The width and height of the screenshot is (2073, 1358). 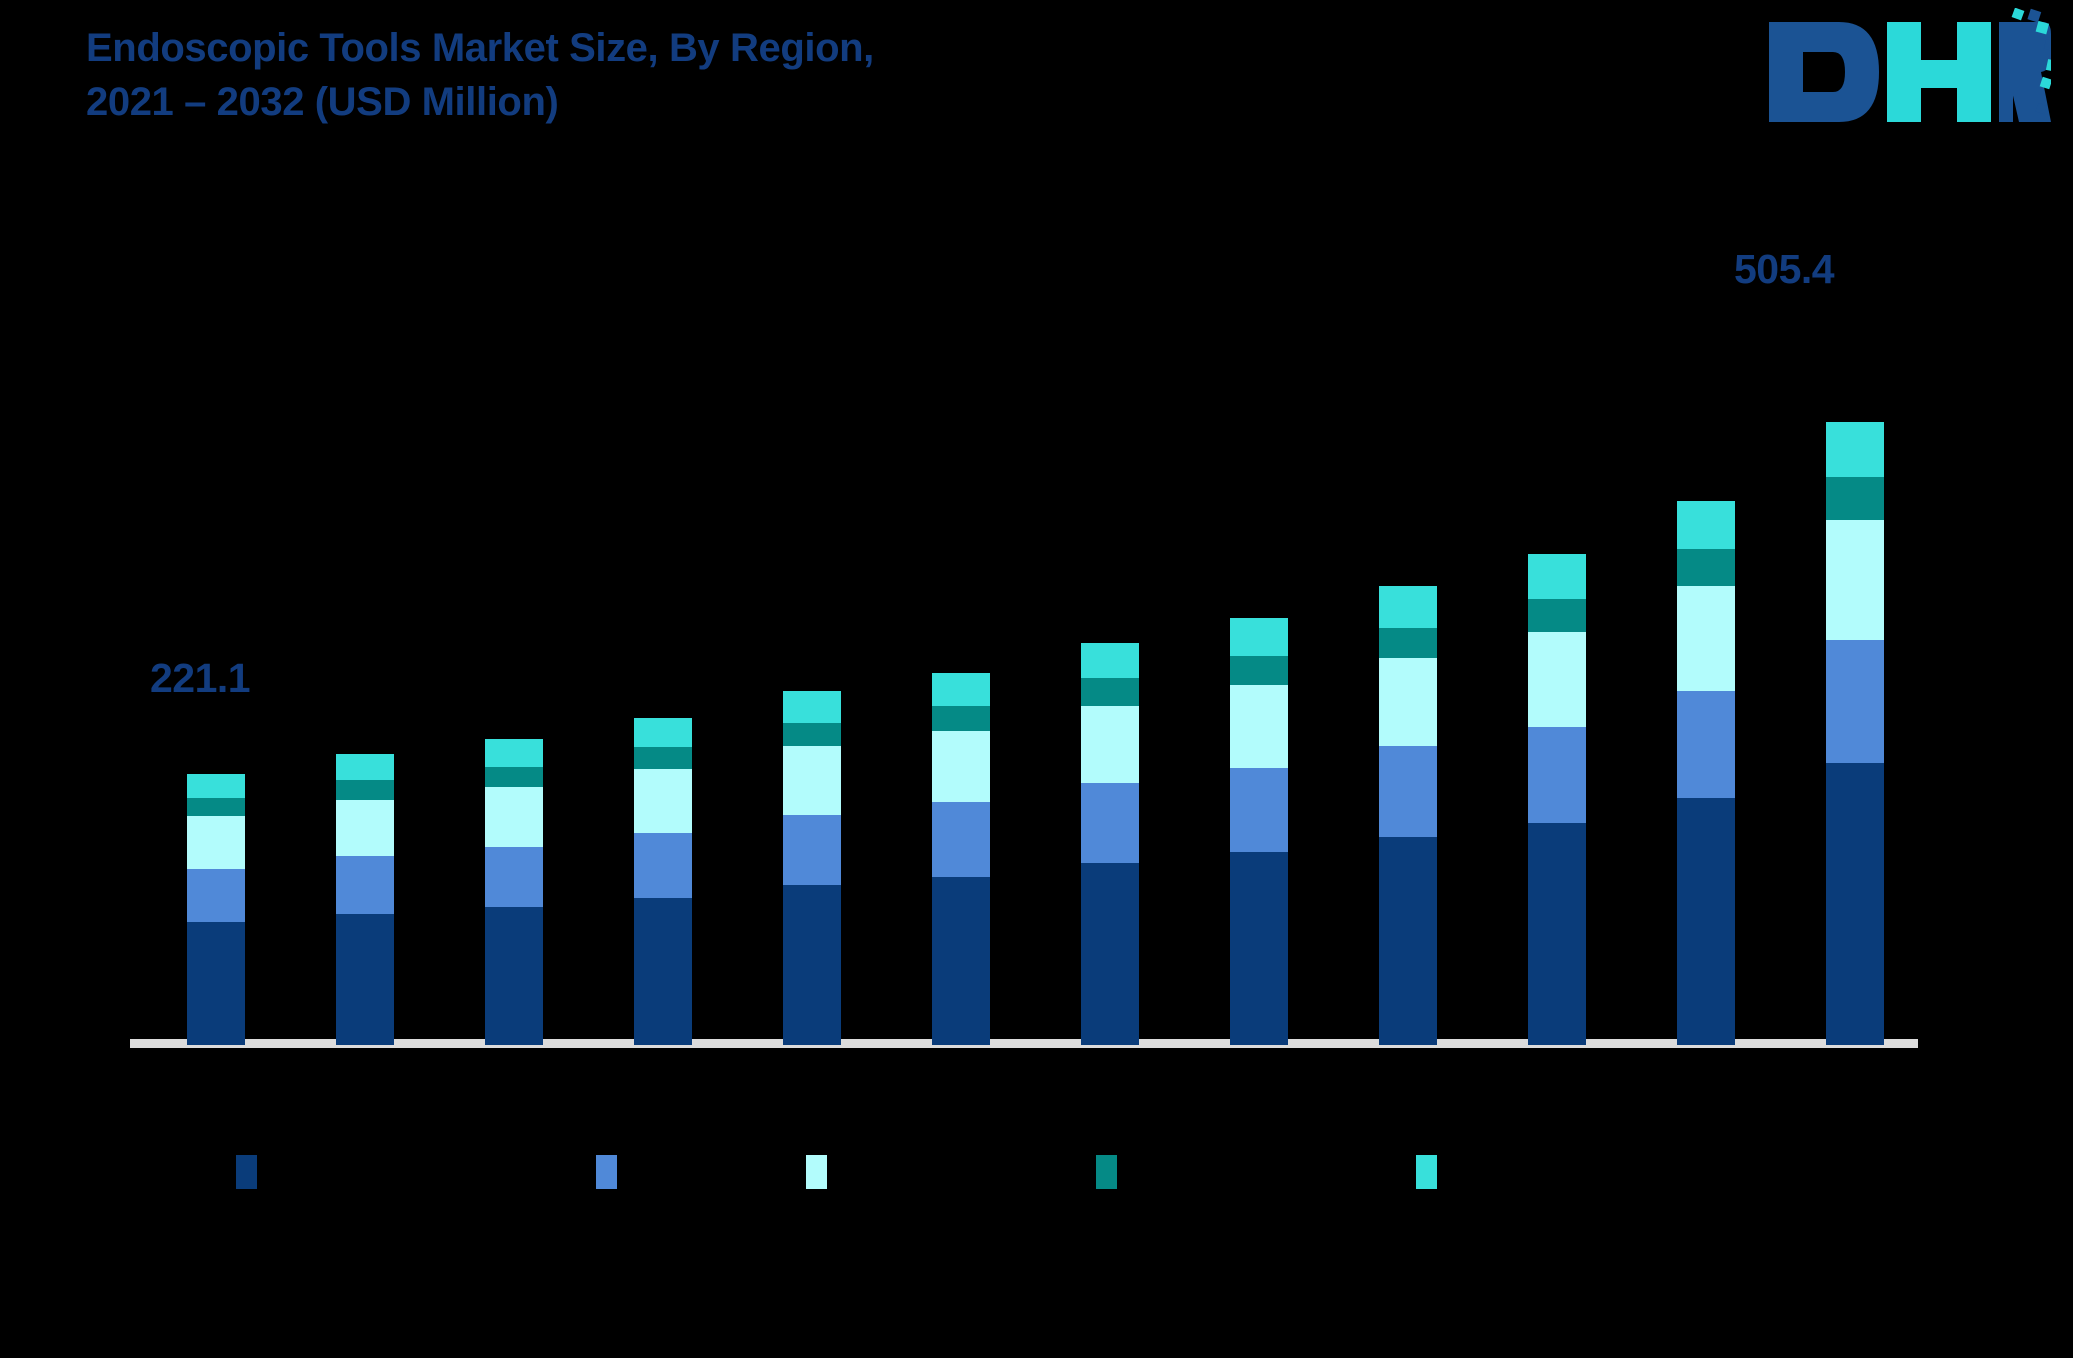 I want to click on legend-label: North America, so click(x=327, y=1171).